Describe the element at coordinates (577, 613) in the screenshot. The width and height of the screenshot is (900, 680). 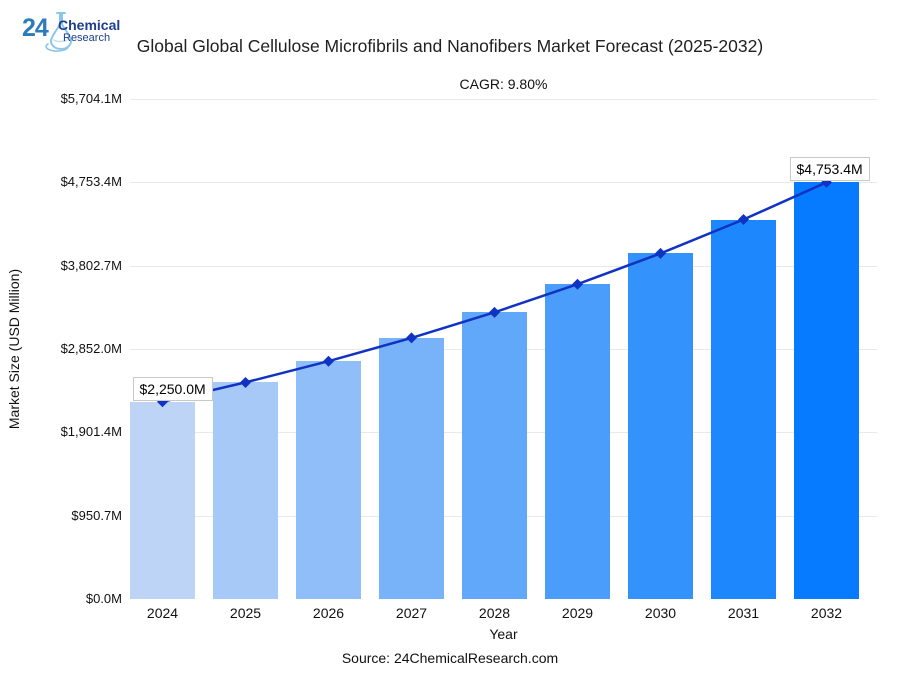
I see `x-tick-label-2029: 2029` at that location.